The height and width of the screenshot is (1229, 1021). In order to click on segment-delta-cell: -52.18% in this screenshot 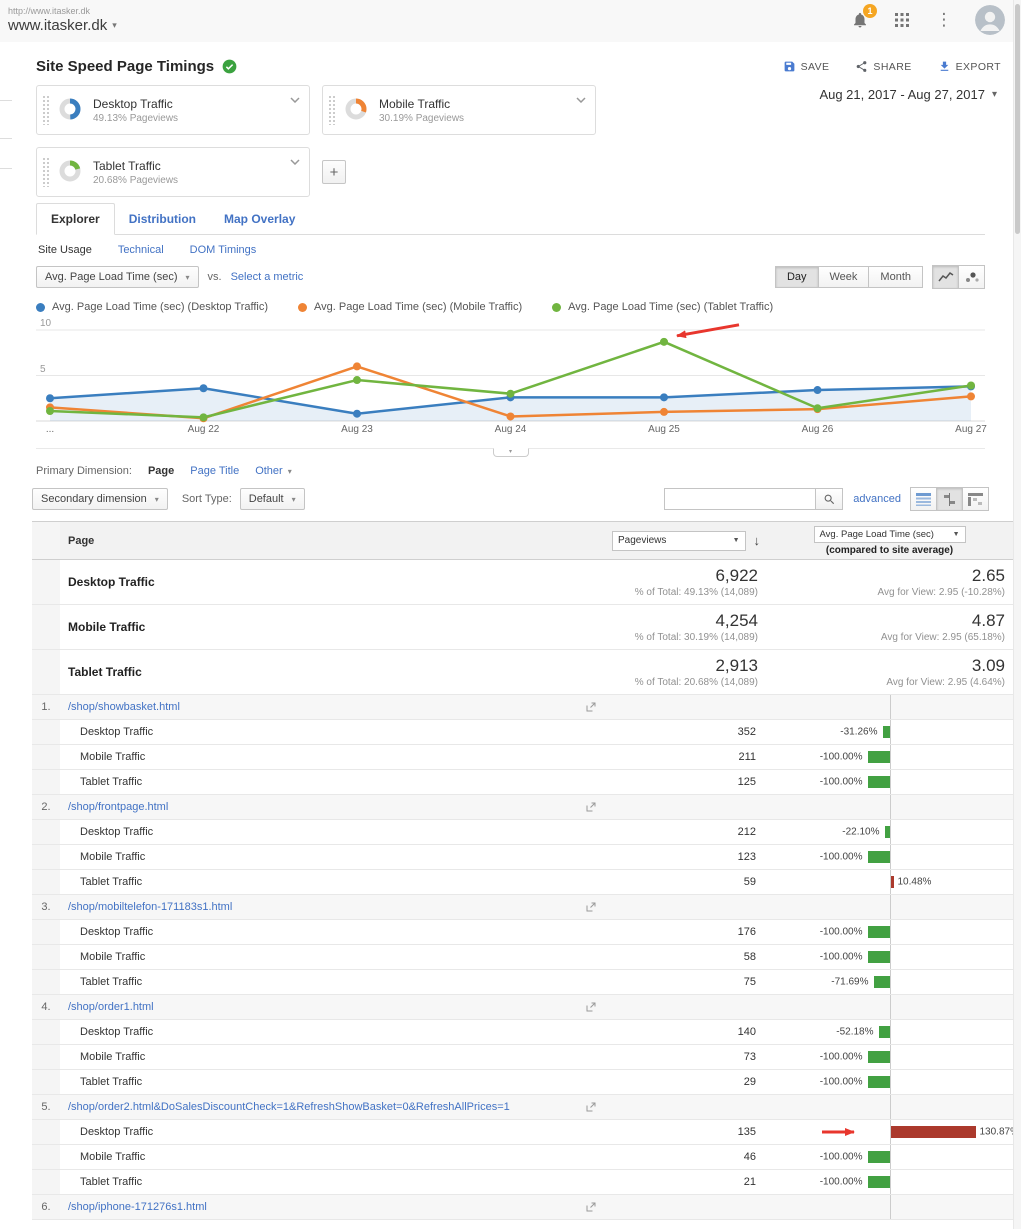, I will do `click(889, 1032)`.